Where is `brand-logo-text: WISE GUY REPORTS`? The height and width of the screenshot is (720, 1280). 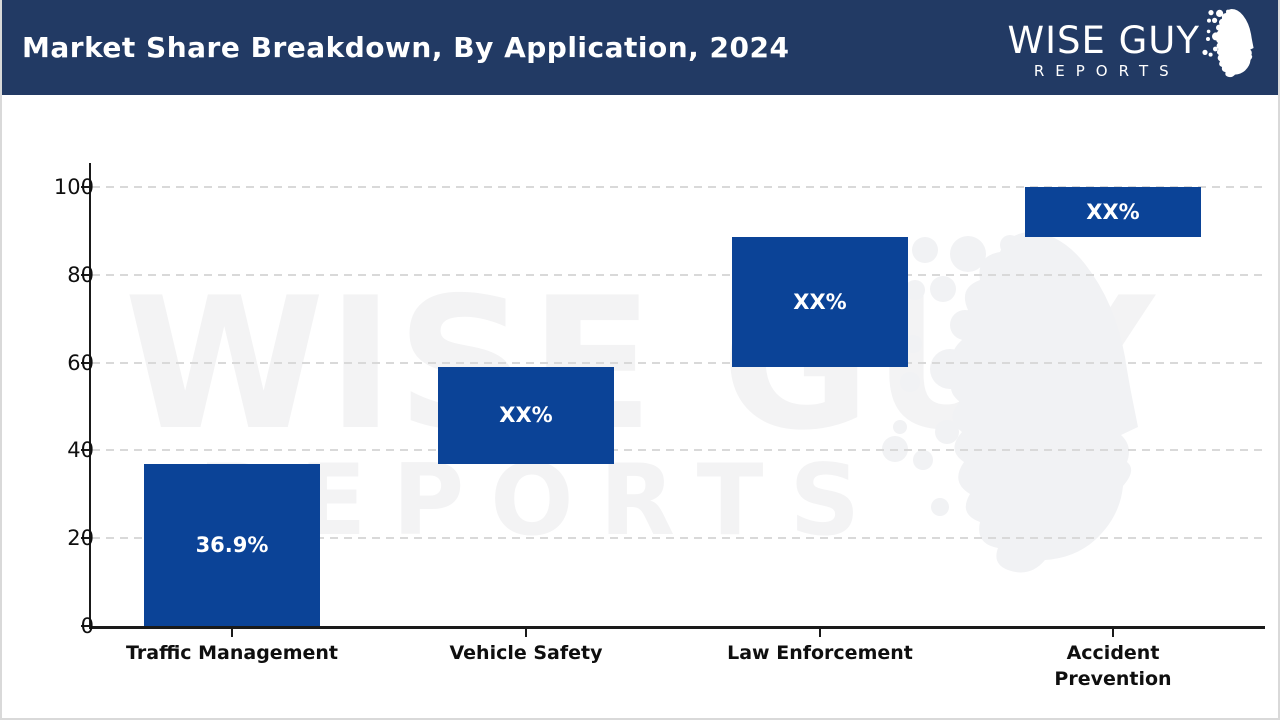
brand-logo-text: WISE GUY REPORTS is located at coordinates (1103, 49).